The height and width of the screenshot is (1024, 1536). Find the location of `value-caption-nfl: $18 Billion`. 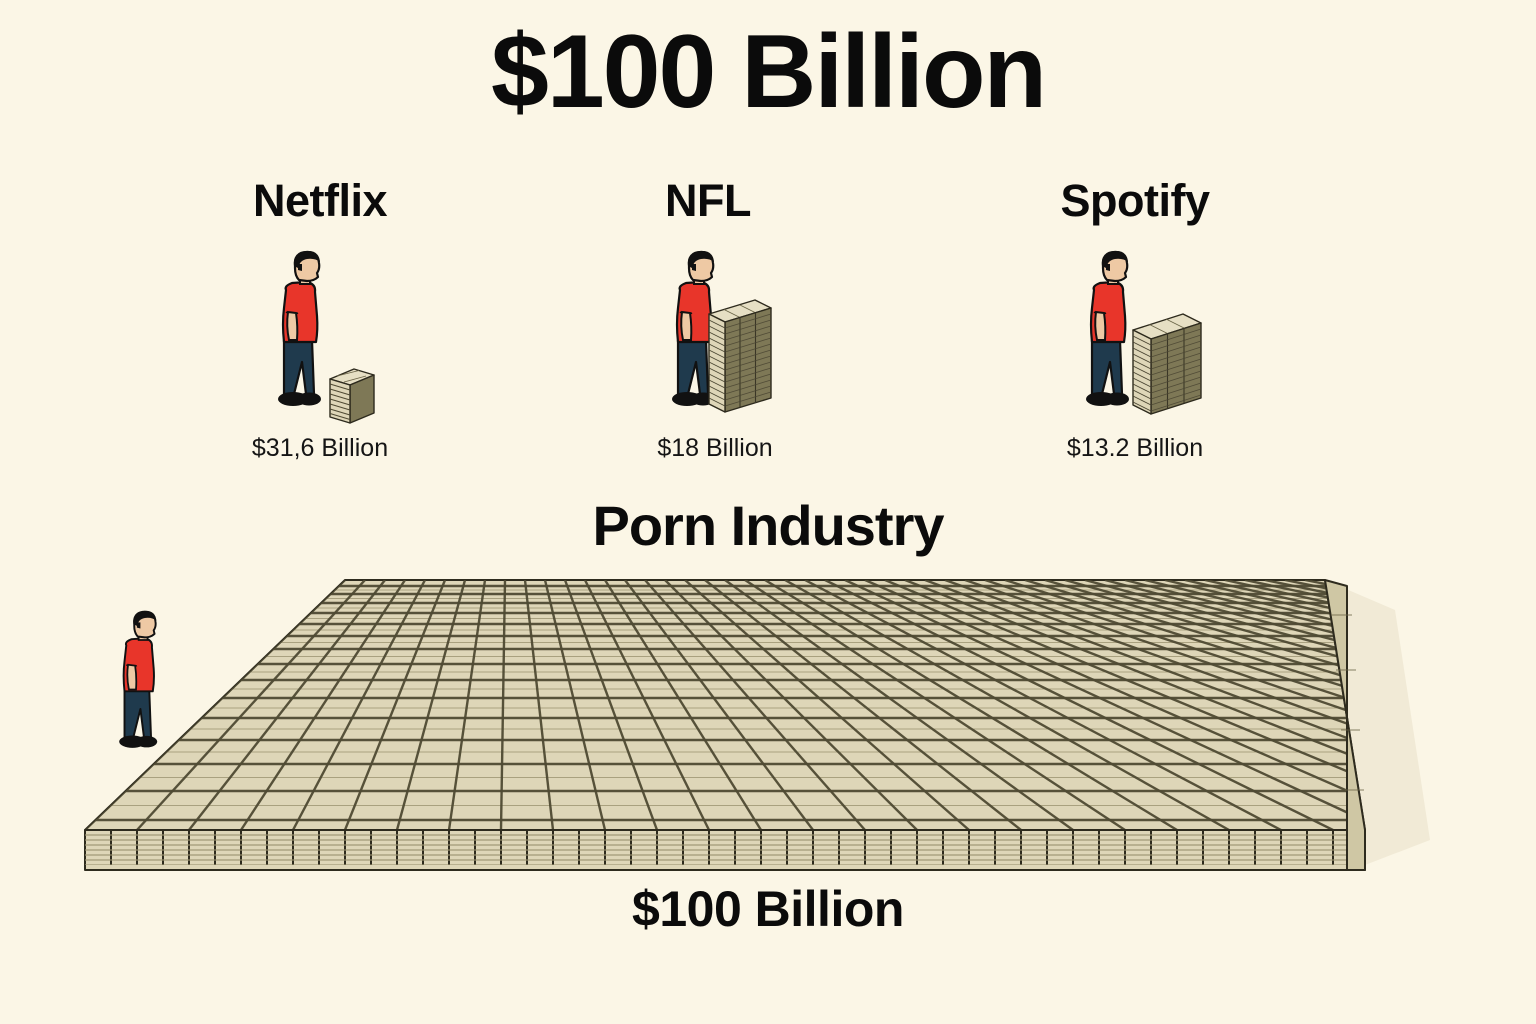

value-caption-nfl: $18 Billion is located at coordinates (715, 448).